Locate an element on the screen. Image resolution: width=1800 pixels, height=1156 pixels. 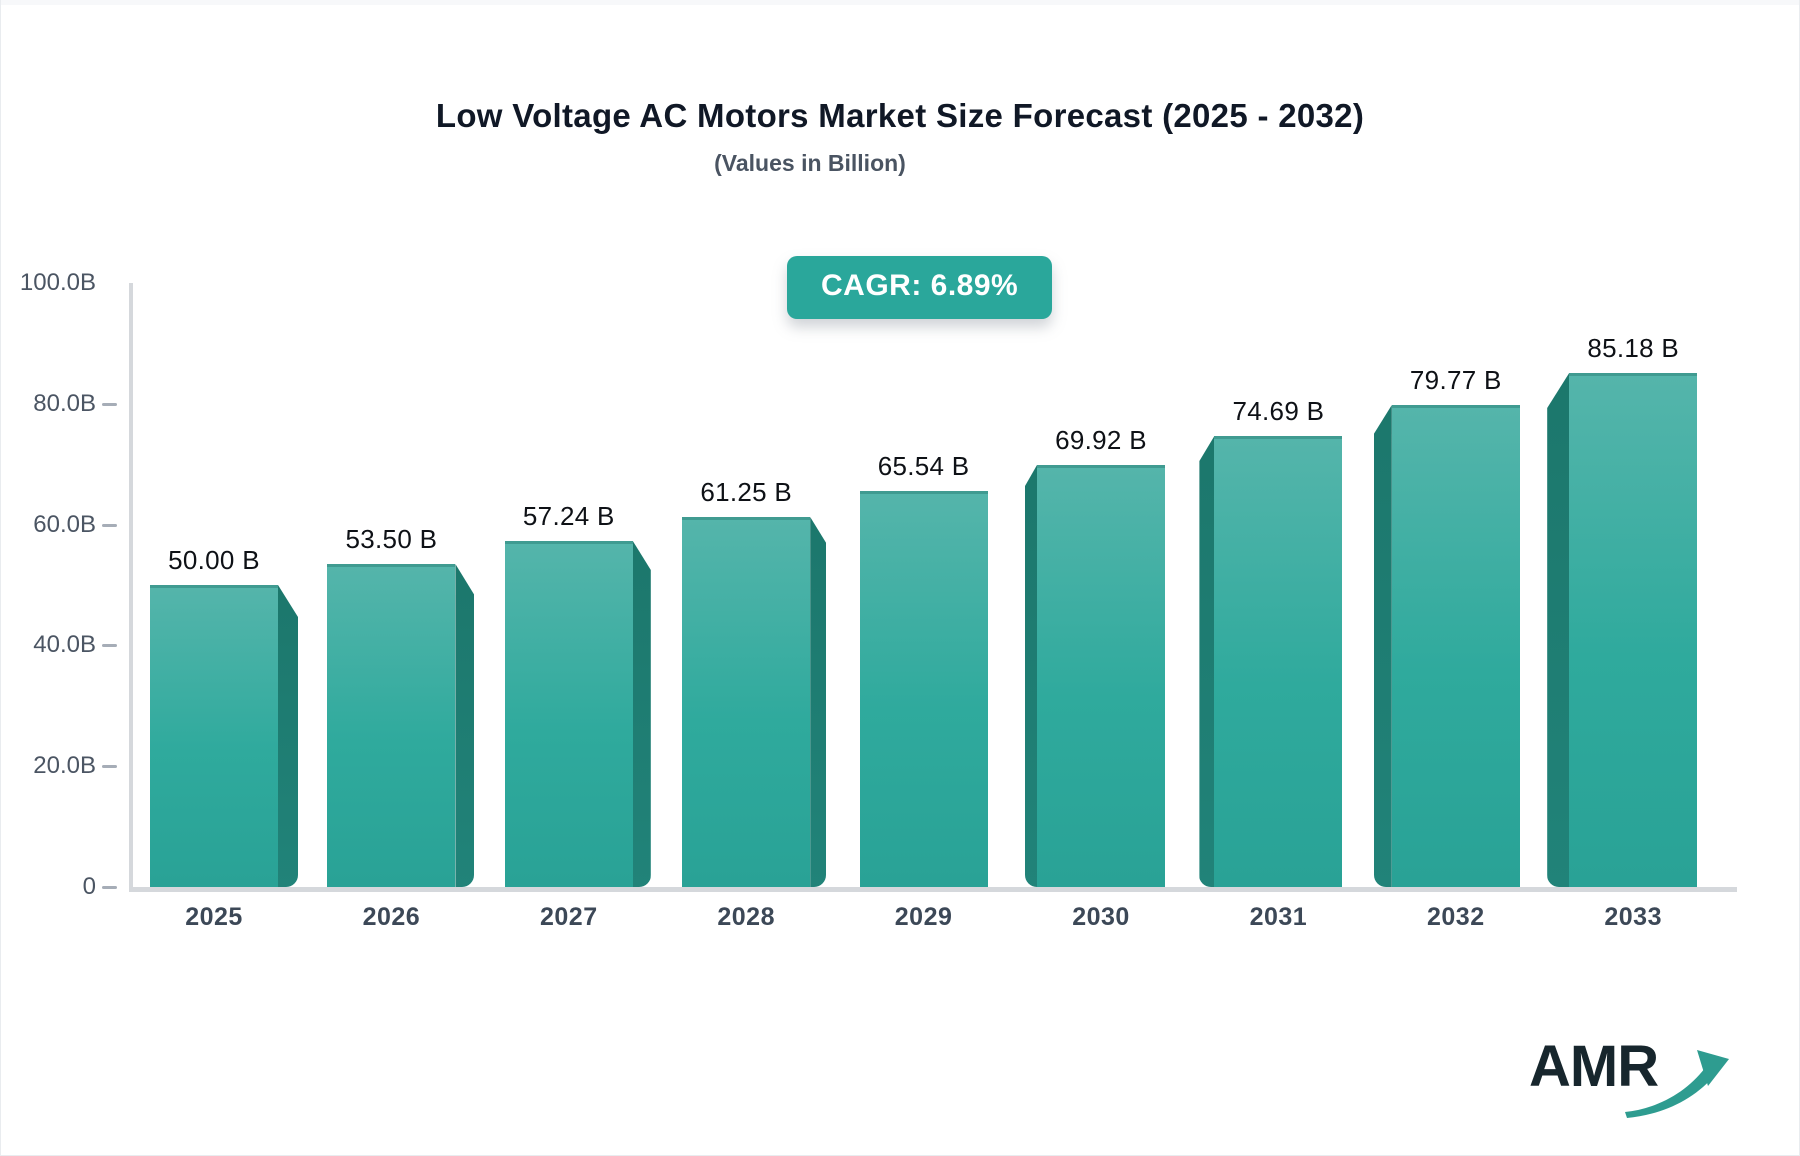
bar-value-label: 57.24 B is located at coordinates (568, 516).